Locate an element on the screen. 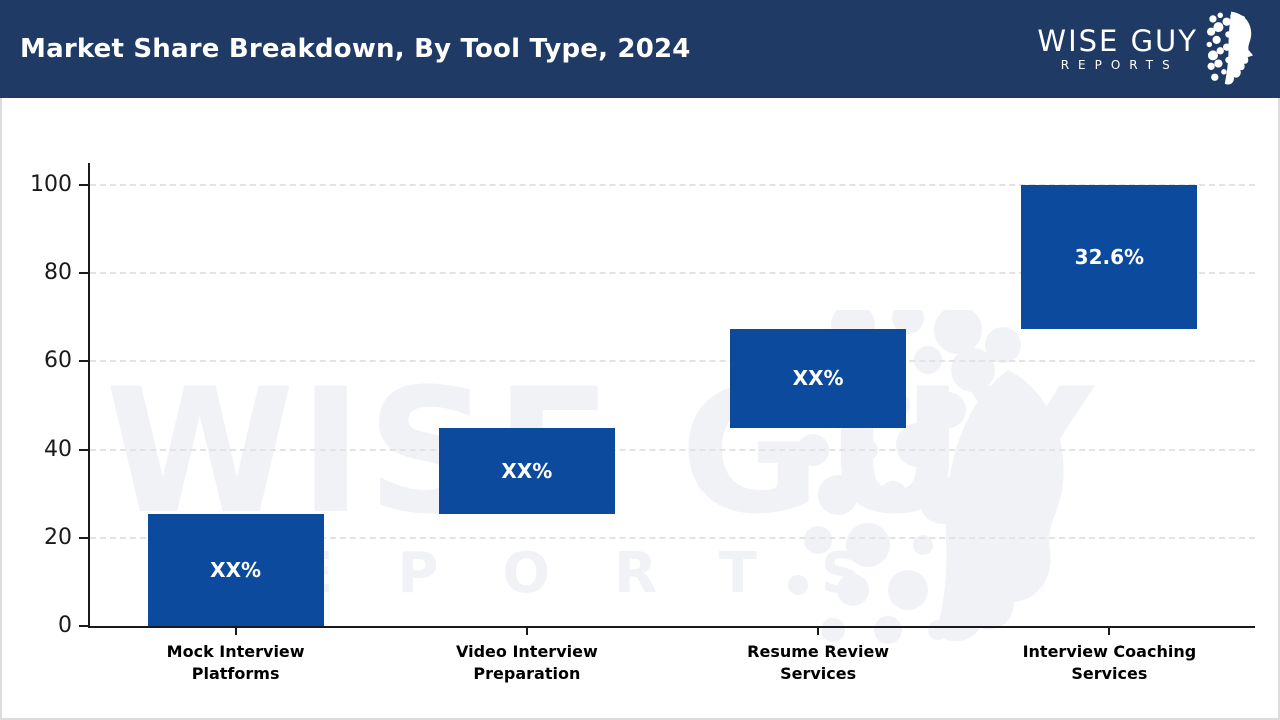  x-axis-category-label: Mock Interview Platforms is located at coordinates (235, 662).